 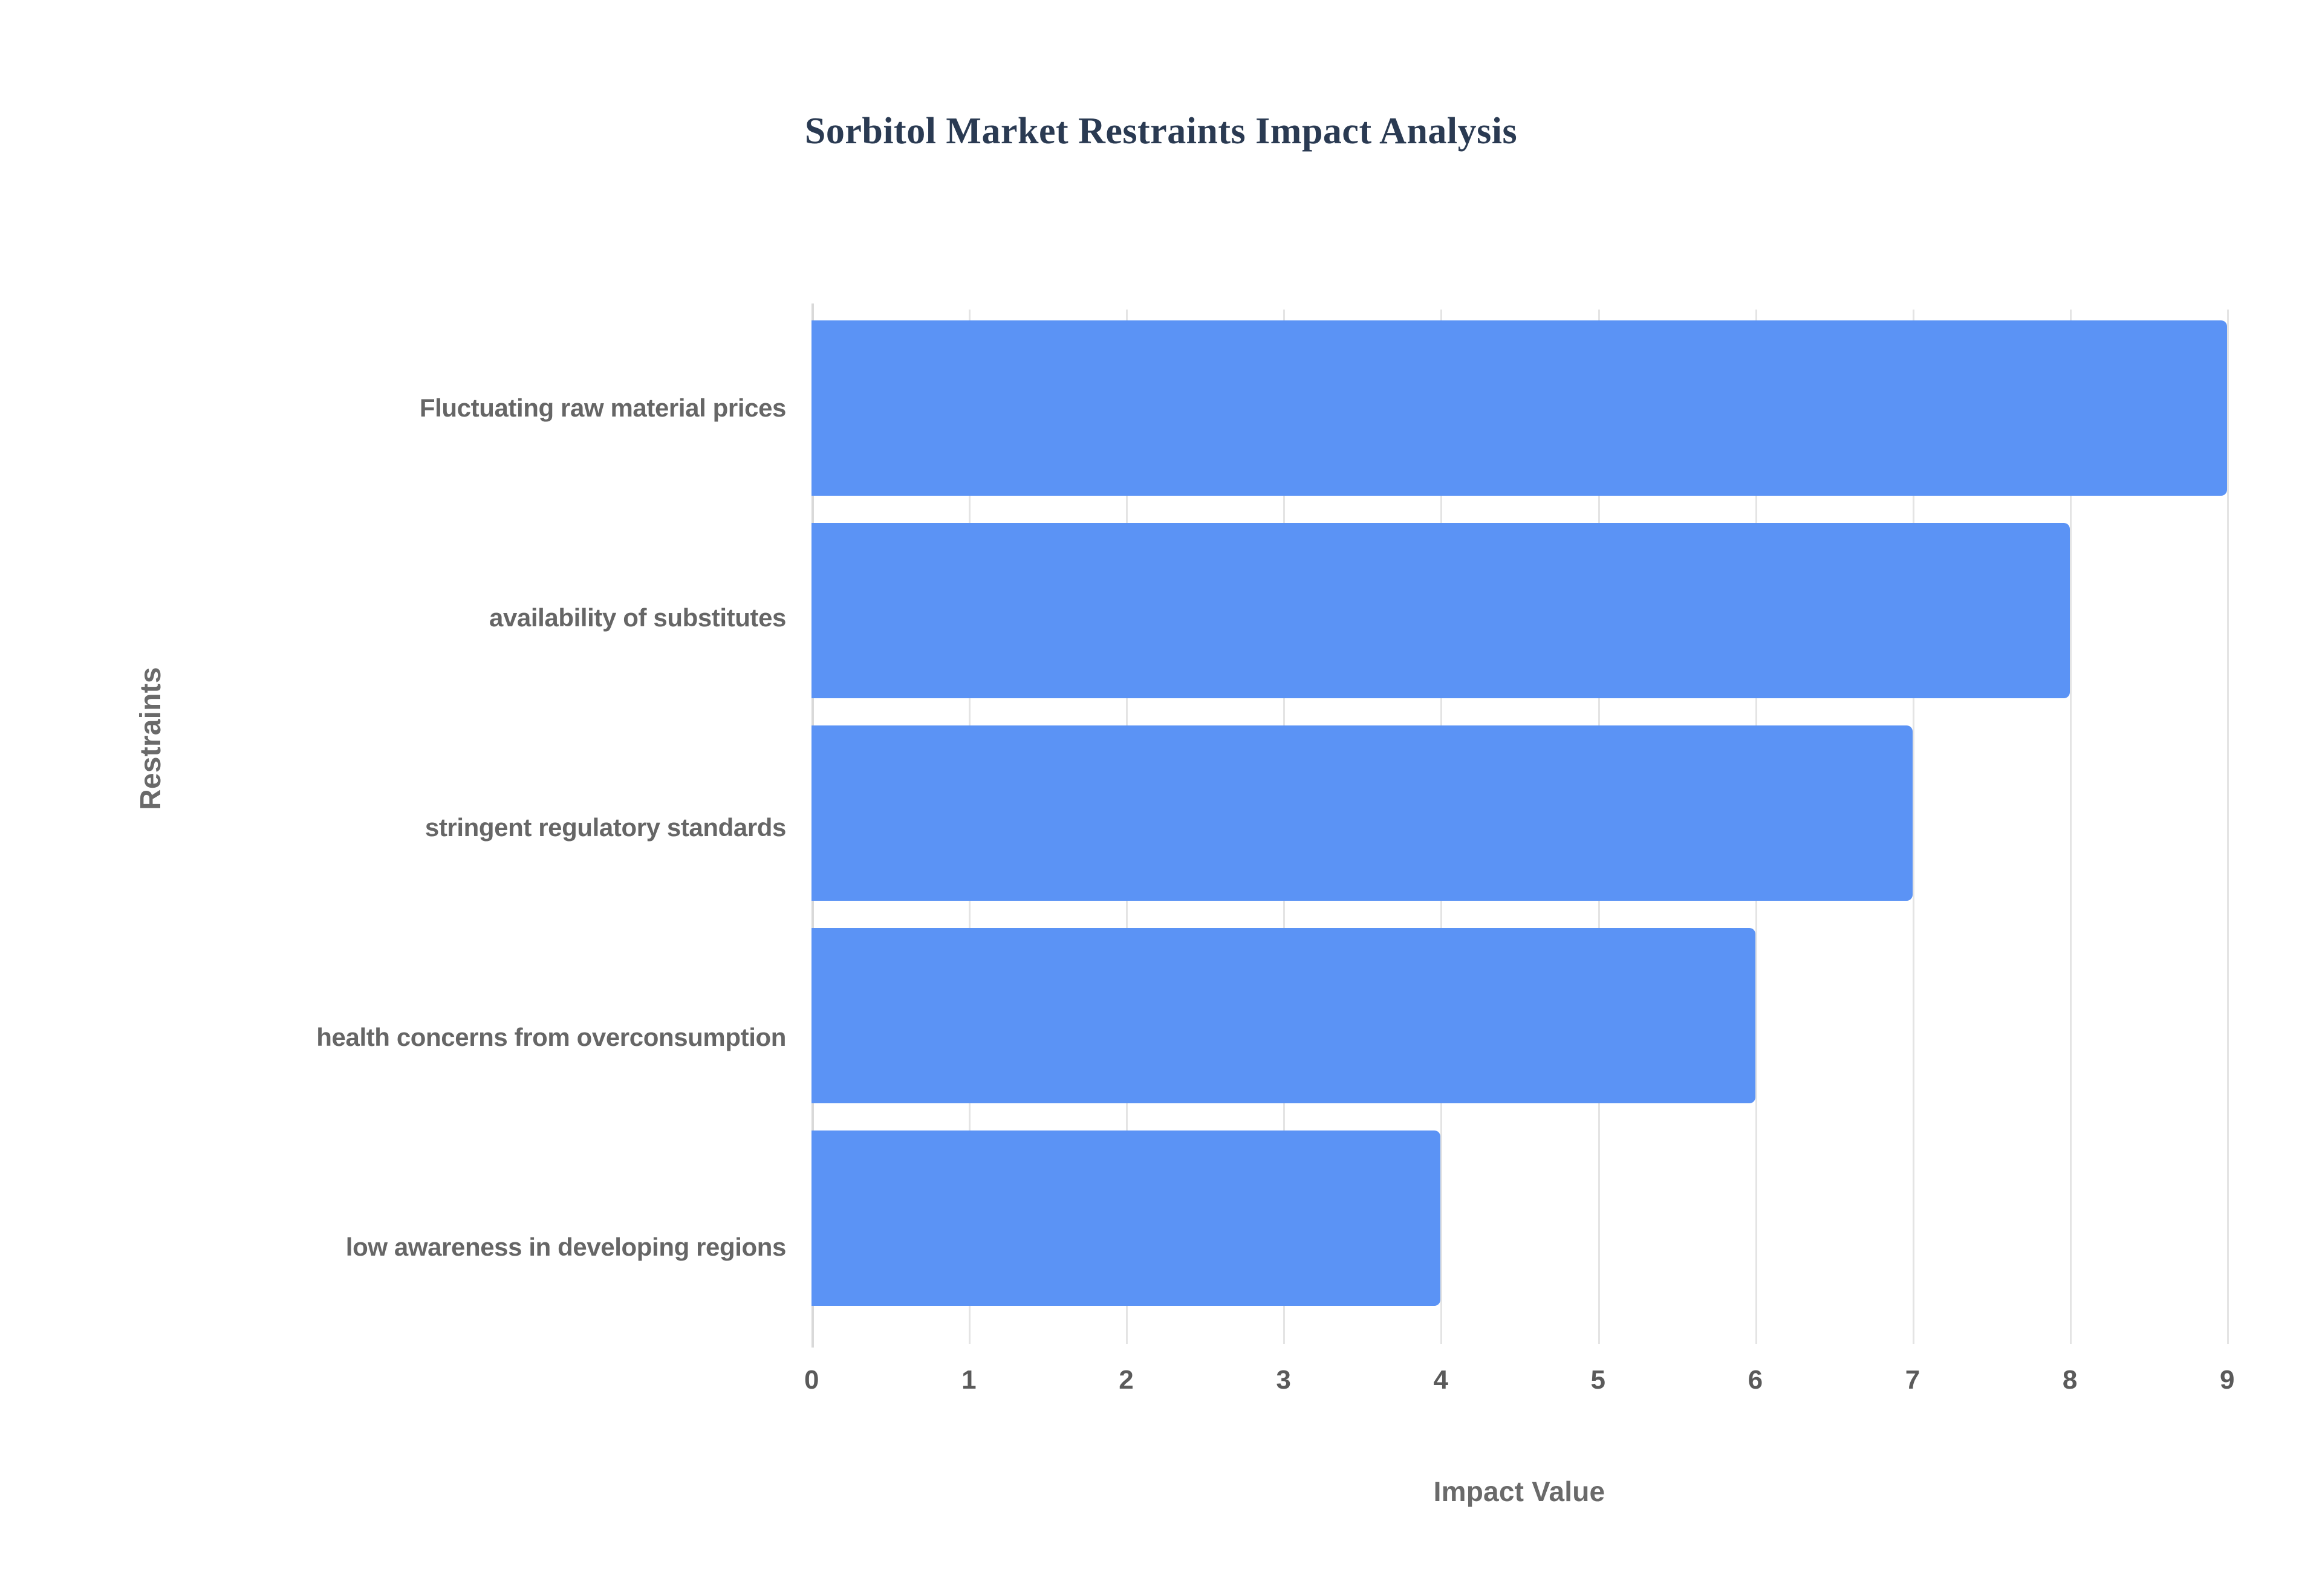 I want to click on y-tick-label-text: Fluctuating raw material prices, so click(x=603, y=407).